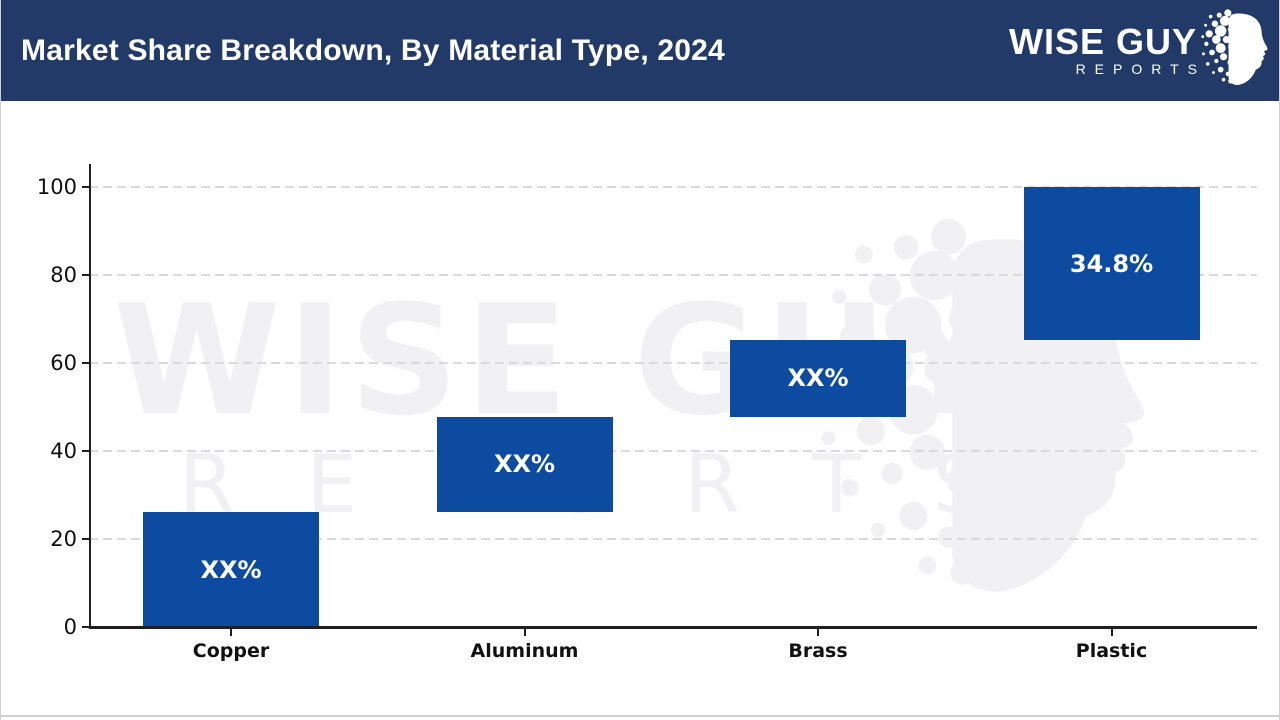 The height and width of the screenshot is (720, 1280). I want to click on x-axis-spine, so click(673, 627).